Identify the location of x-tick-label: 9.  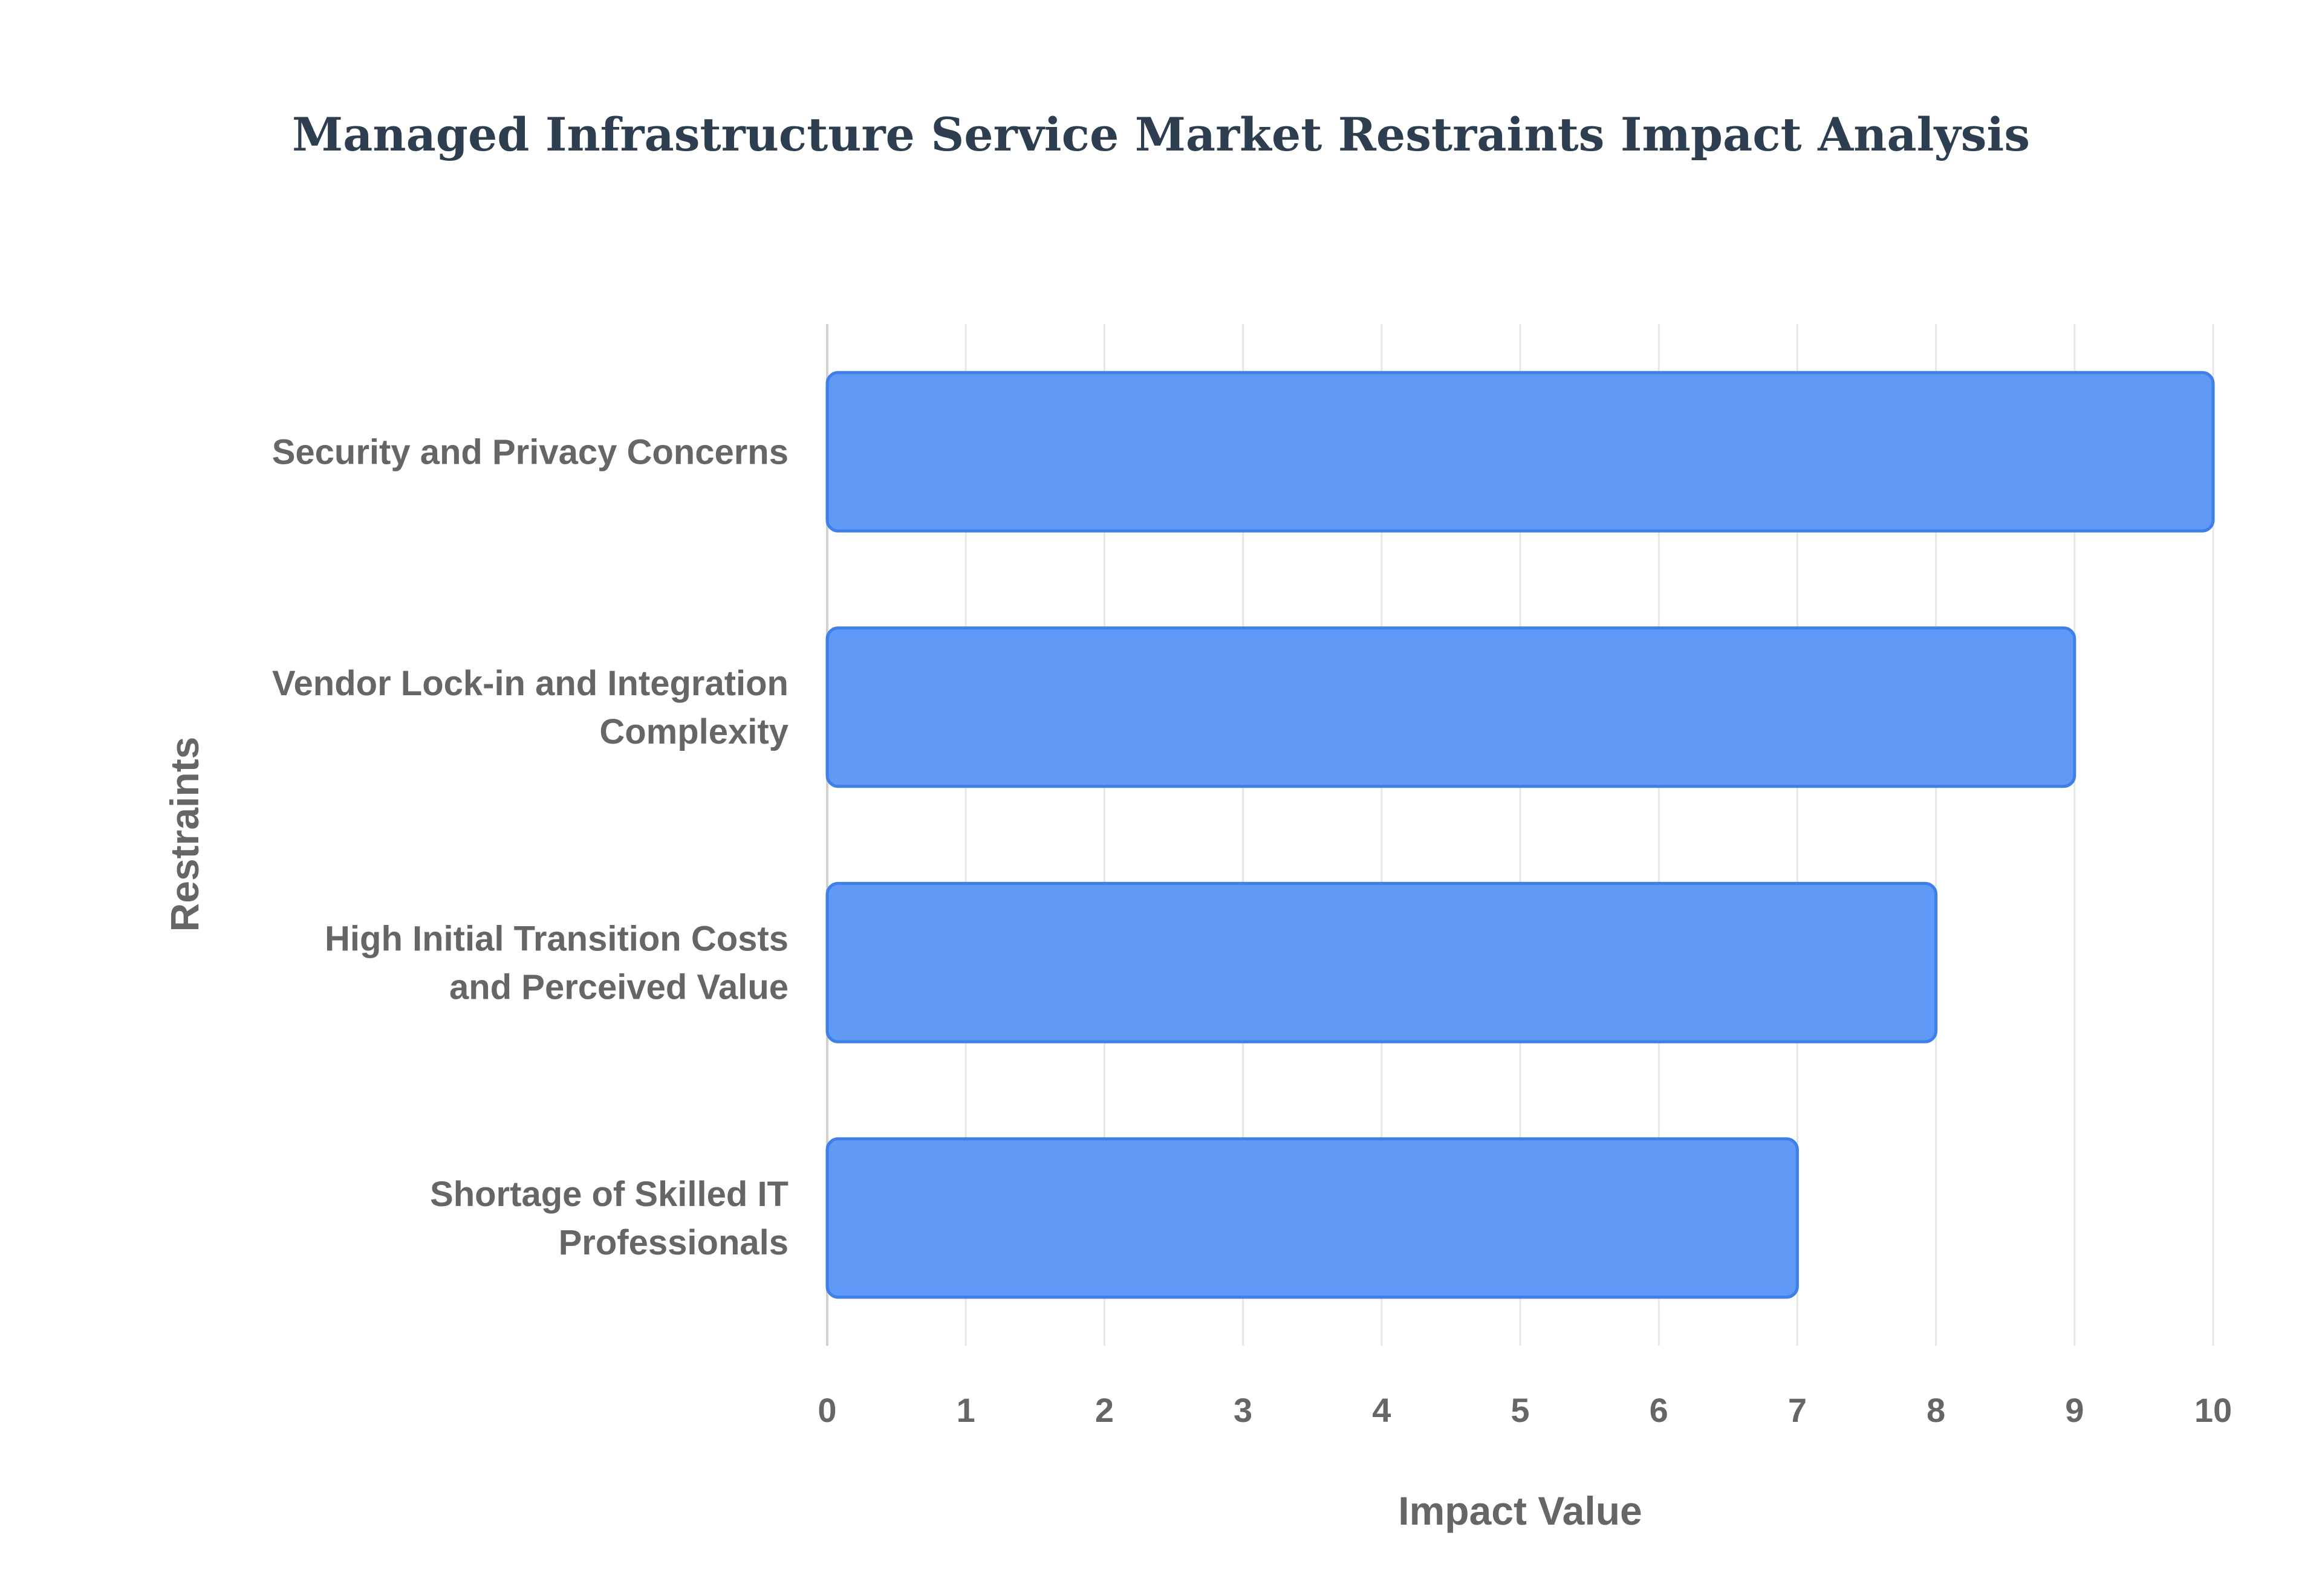
(2074, 1410).